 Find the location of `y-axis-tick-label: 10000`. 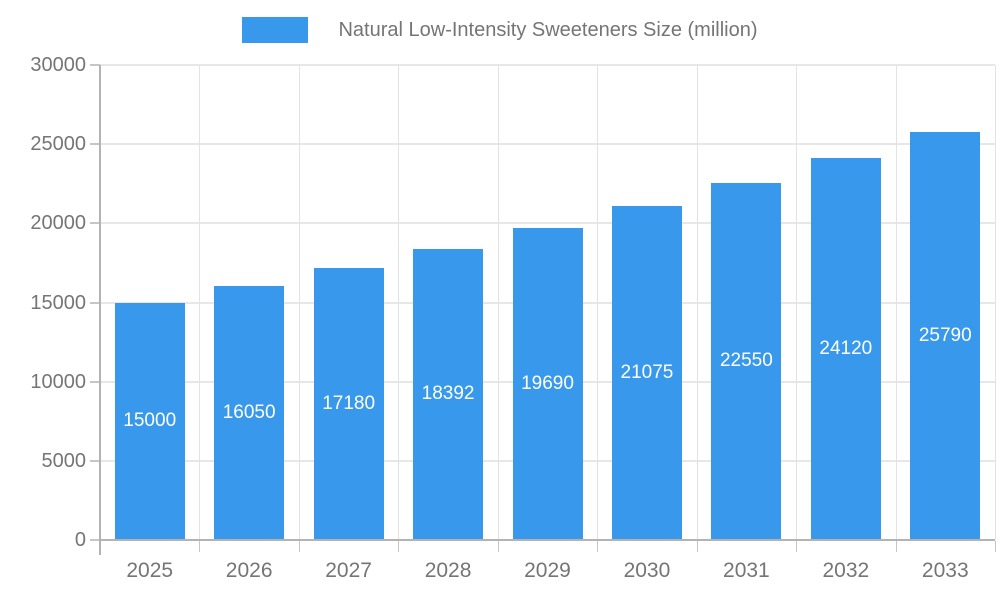

y-axis-tick-label: 10000 is located at coordinates (58, 381).